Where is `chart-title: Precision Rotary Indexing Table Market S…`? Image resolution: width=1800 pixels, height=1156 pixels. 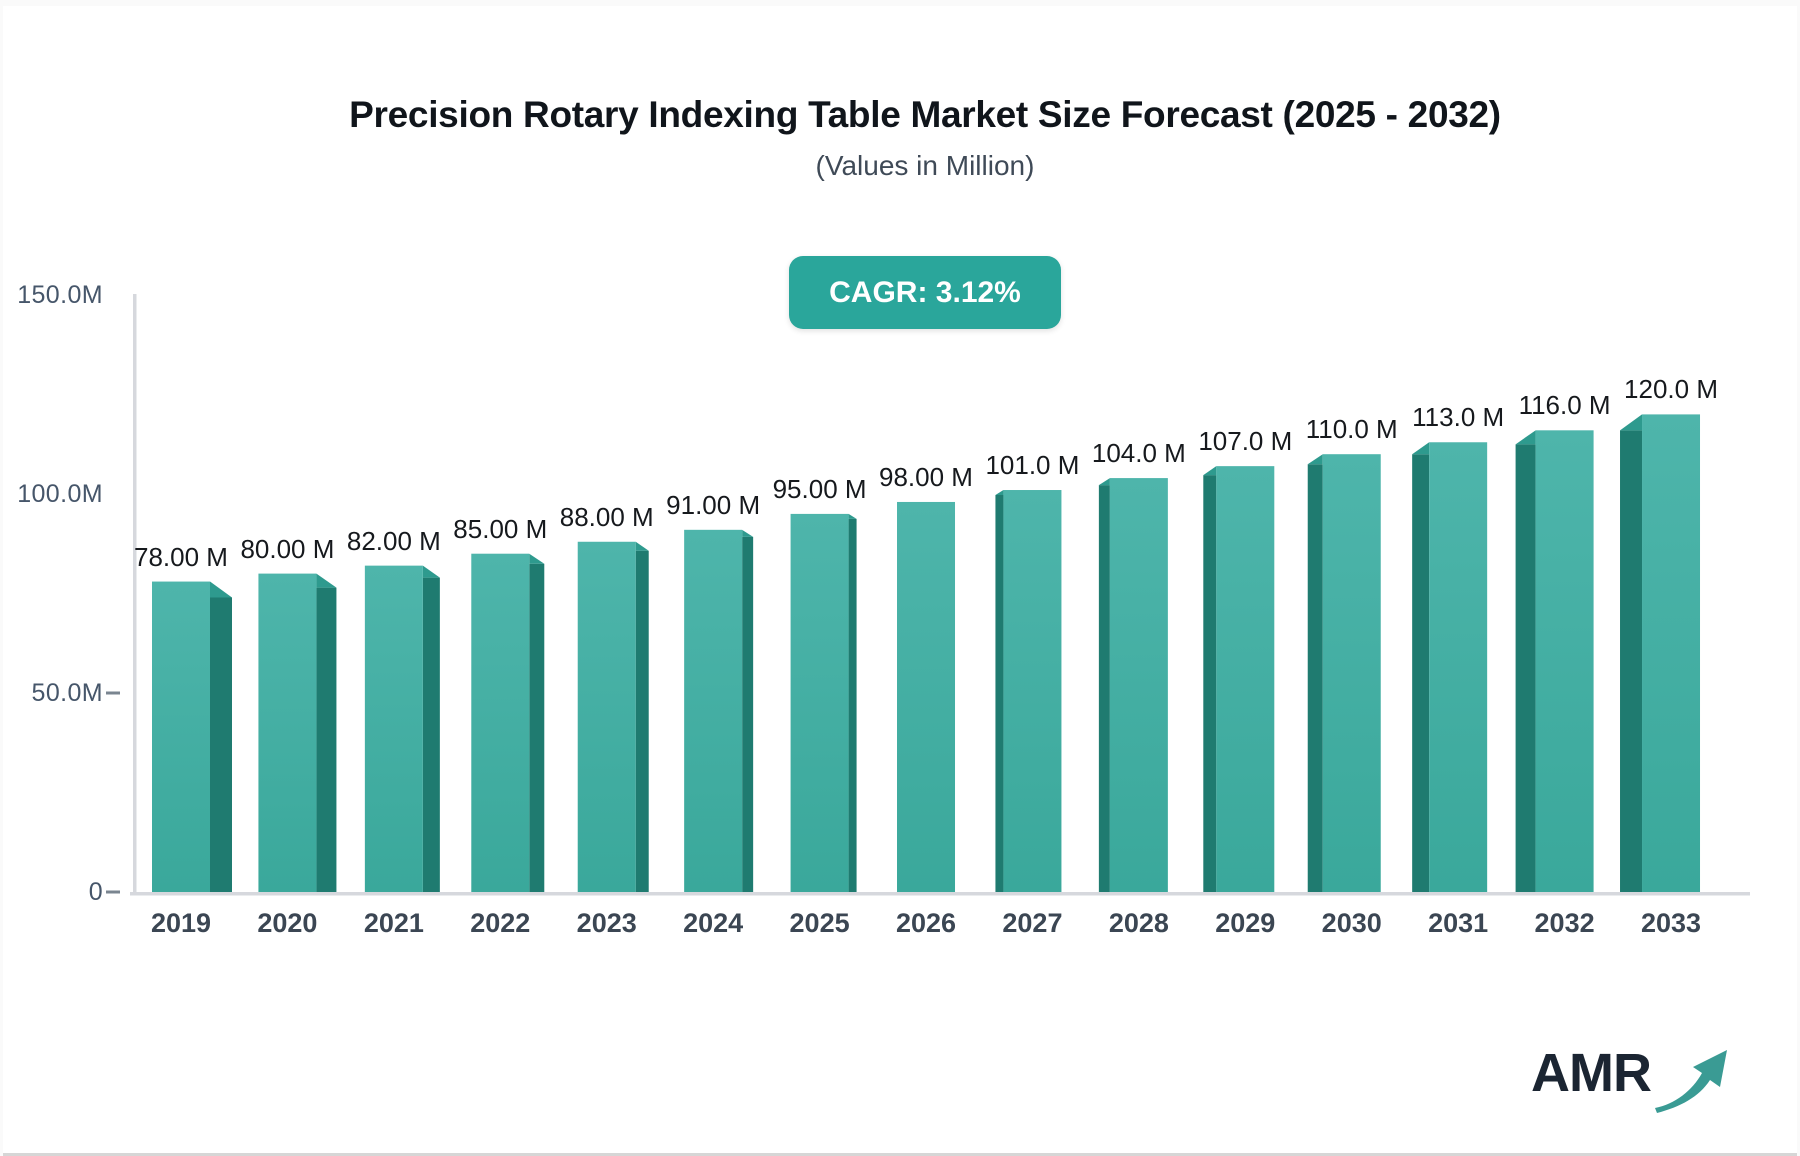
chart-title: Precision Rotary Indexing Table Market S… is located at coordinates (925, 114).